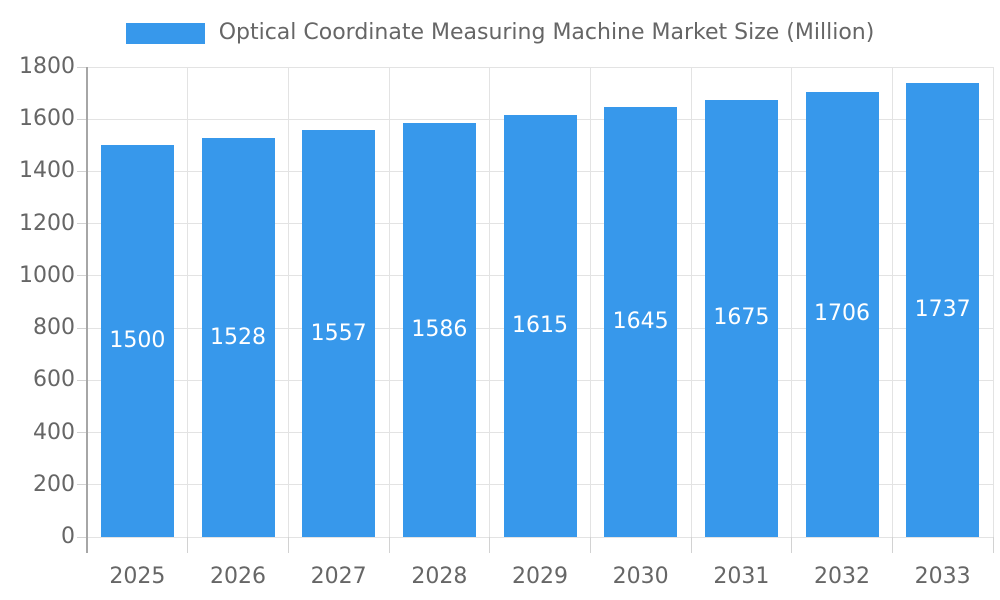  I want to click on y-tick-label: 1800, so click(47, 66).